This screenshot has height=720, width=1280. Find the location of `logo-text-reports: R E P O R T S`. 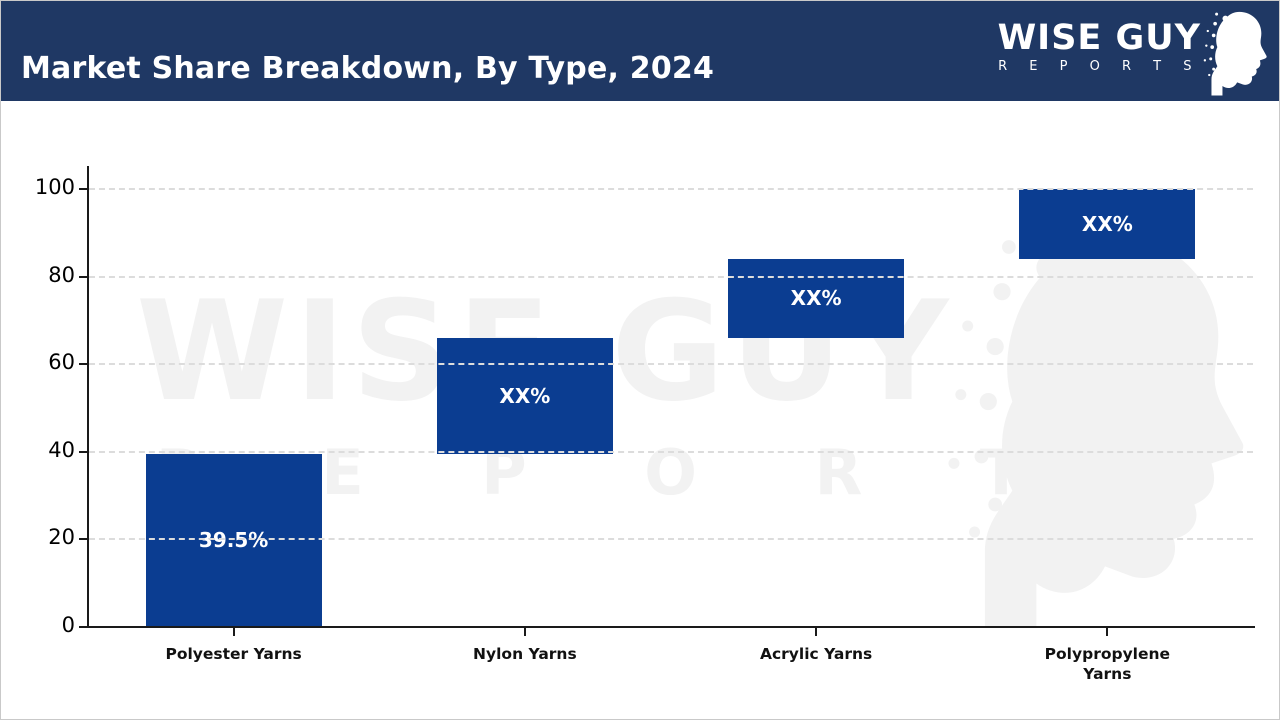

logo-text-reports: R E P O R T S is located at coordinates (1099, 66).